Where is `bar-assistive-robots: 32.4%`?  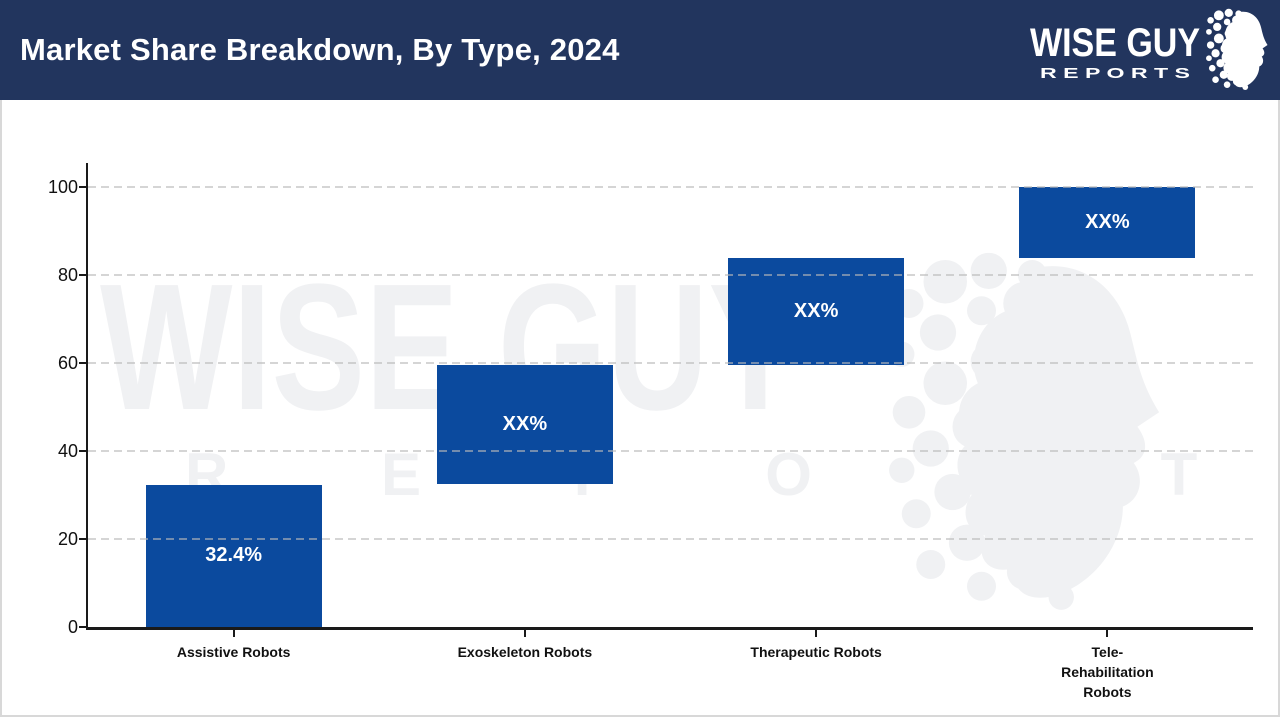 bar-assistive-robots: 32.4% is located at coordinates (233, 555).